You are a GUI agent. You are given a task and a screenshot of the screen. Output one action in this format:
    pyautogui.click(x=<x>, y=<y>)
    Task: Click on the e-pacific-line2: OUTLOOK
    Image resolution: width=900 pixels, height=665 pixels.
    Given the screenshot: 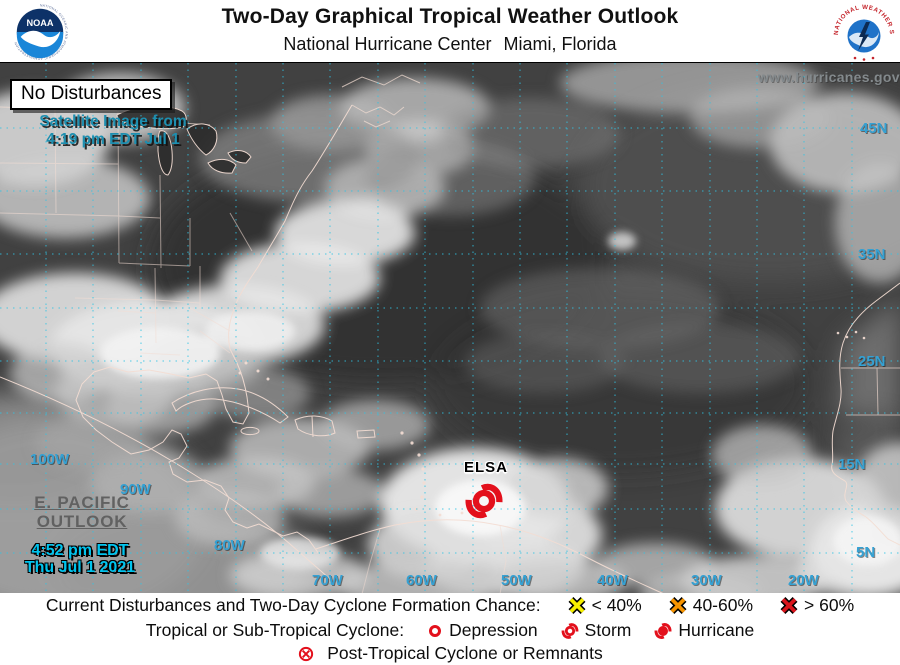 What is the action you would take?
    pyautogui.click(x=82, y=521)
    